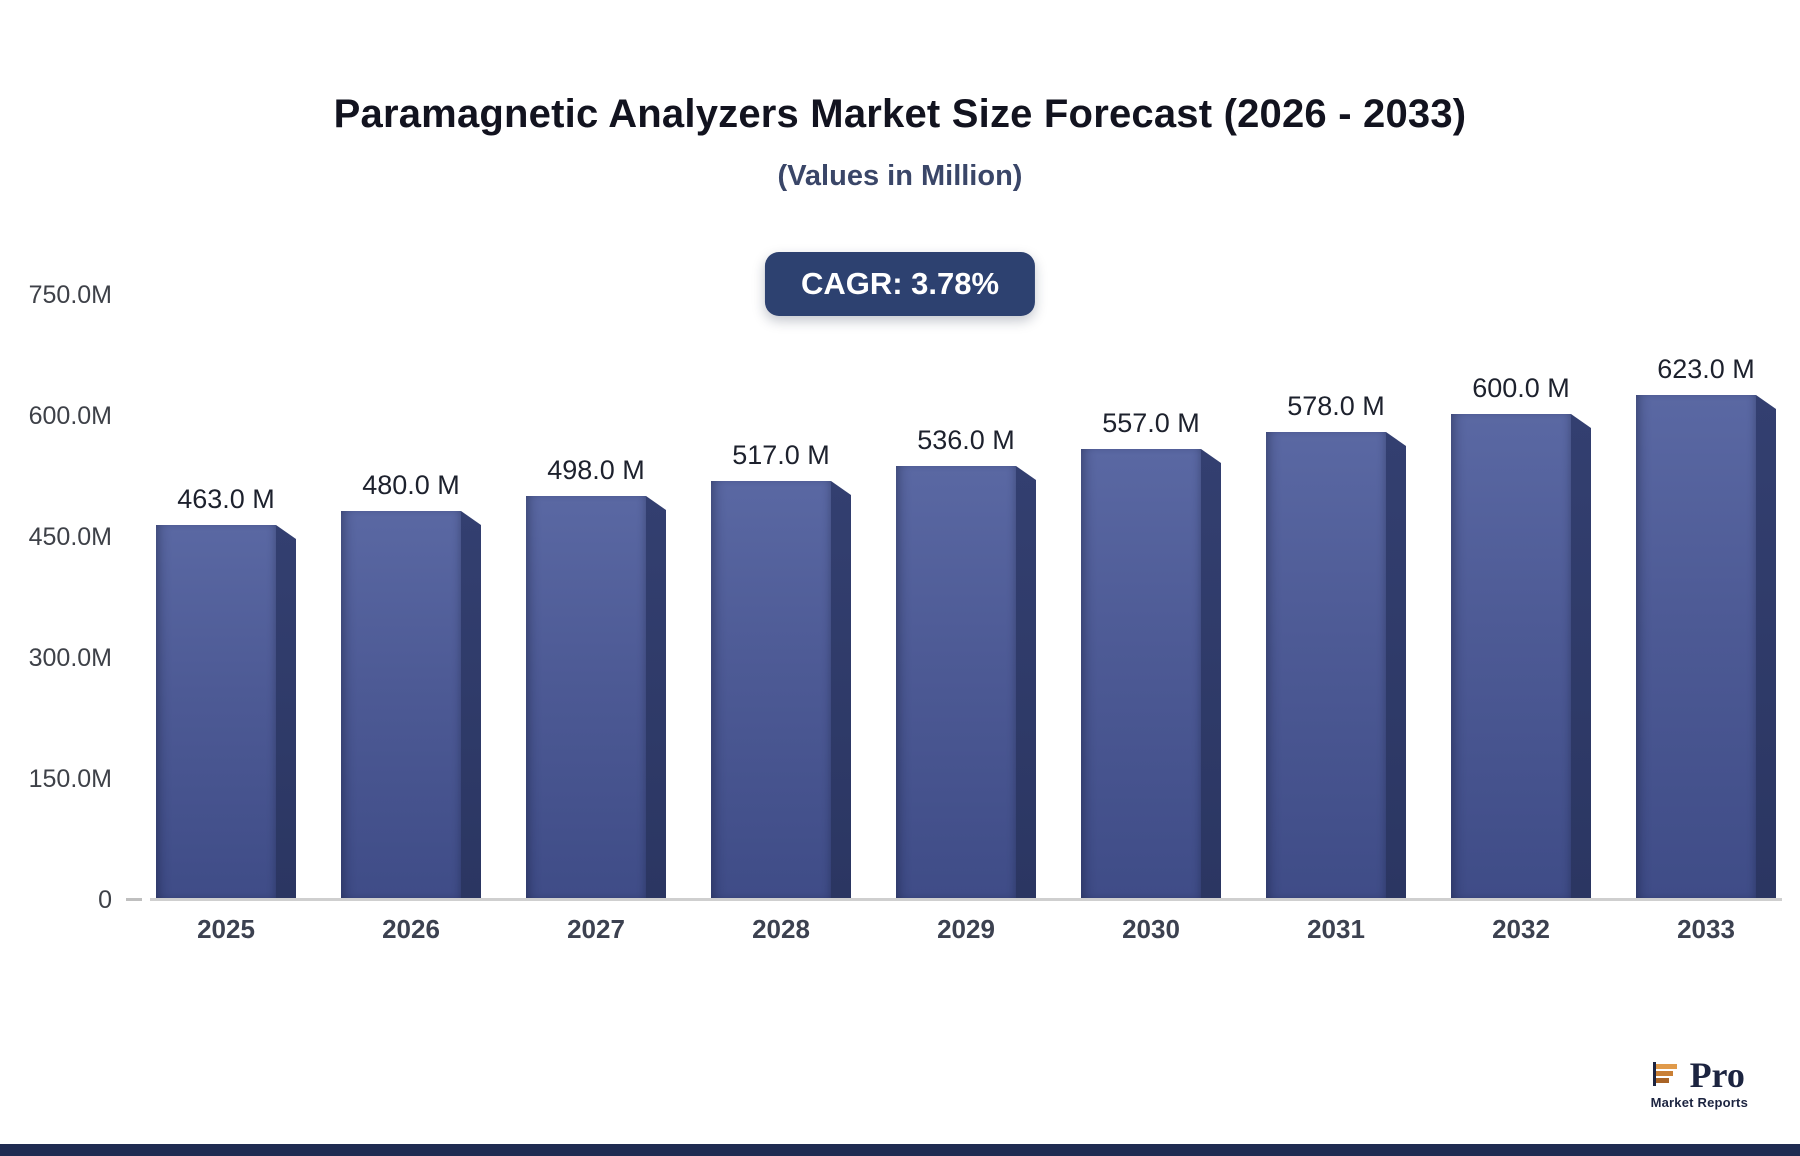 Image resolution: width=1800 pixels, height=1156 pixels. Describe the element at coordinates (70, 295) in the screenshot. I see `y-axis-tick-label: 750.0M` at that location.